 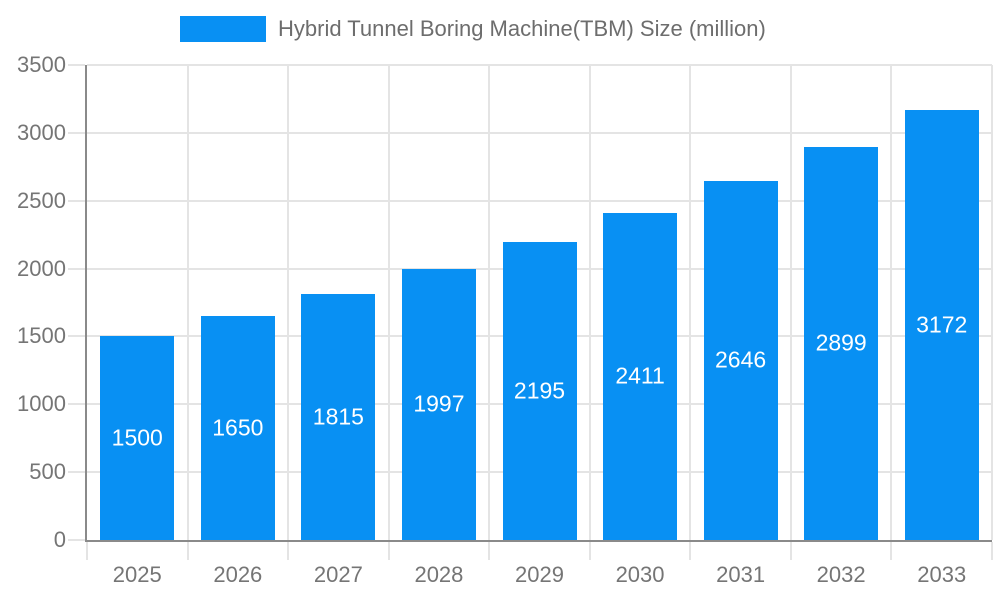 What do you see at coordinates (41, 200) in the screenshot?
I see `y-tick-label: 2500` at bounding box center [41, 200].